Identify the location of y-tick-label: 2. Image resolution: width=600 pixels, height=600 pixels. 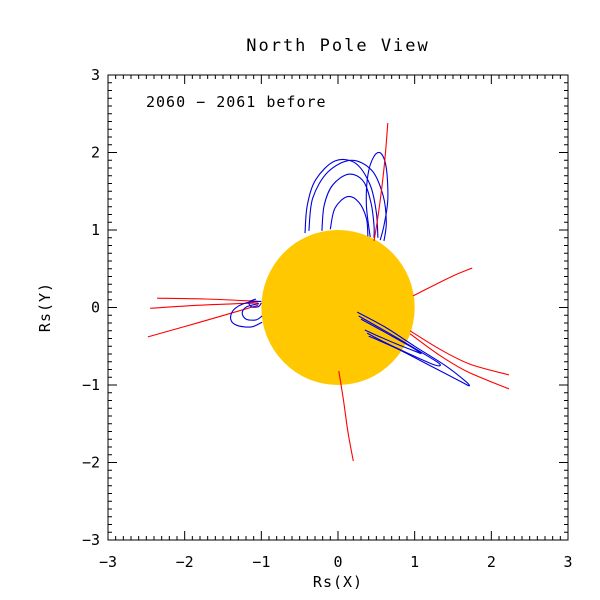
(95, 153).